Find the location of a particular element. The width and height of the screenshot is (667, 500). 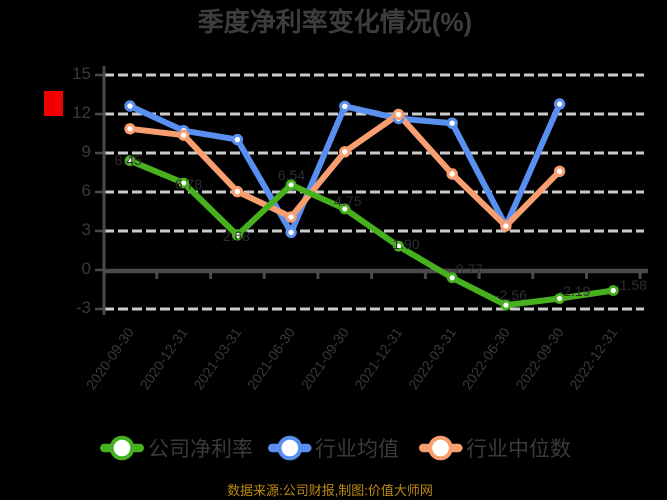

svg-text: 9 is located at coordinates (86, 151).